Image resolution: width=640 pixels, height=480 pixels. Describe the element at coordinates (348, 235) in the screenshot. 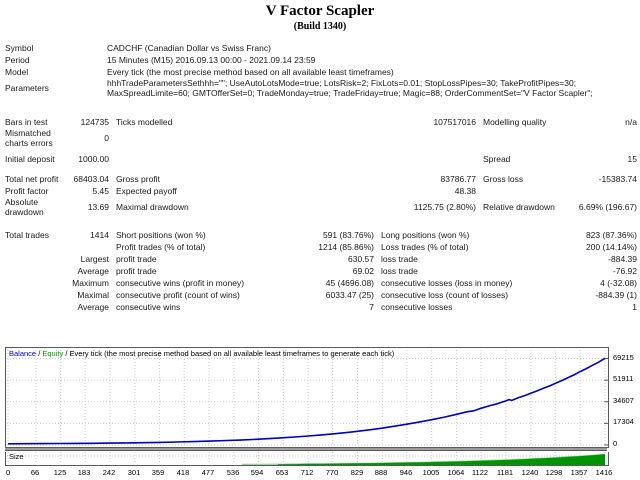

I see `stats-value: 591 (83.76%)` at that location.